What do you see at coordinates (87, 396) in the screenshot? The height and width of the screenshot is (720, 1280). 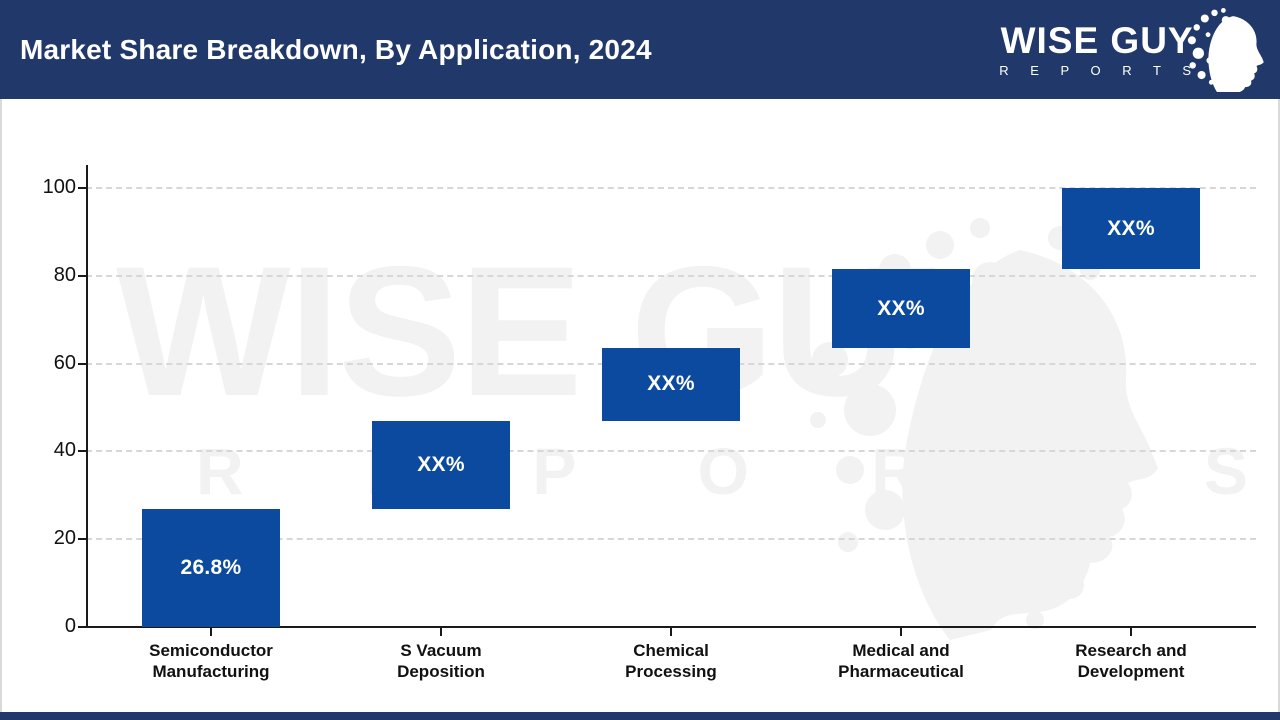 I see `y-axis-line` at bounding box center [87, 396].